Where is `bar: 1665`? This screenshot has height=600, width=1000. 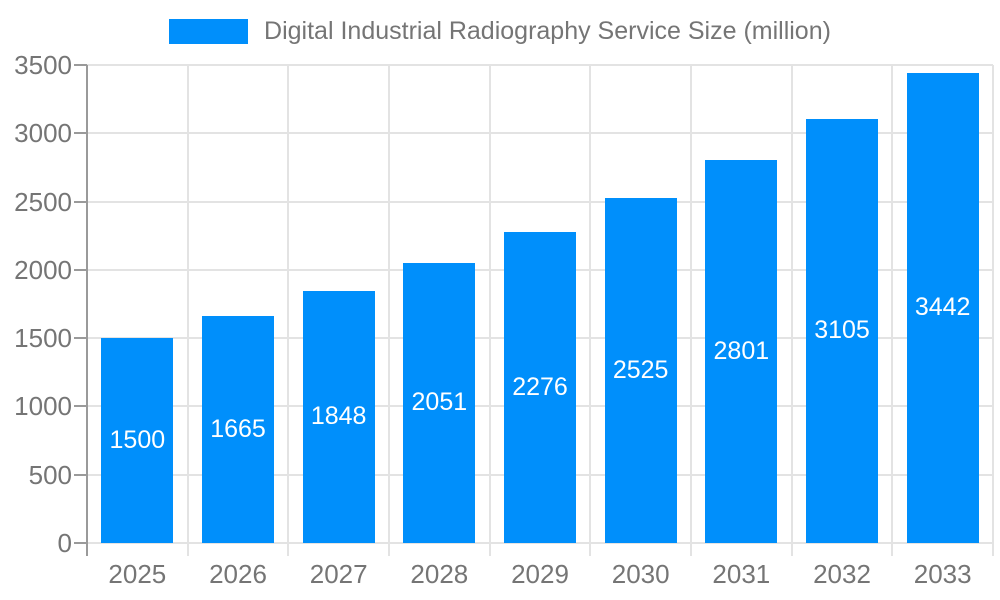 bar: 1665 is located at coordinates (238, 429).